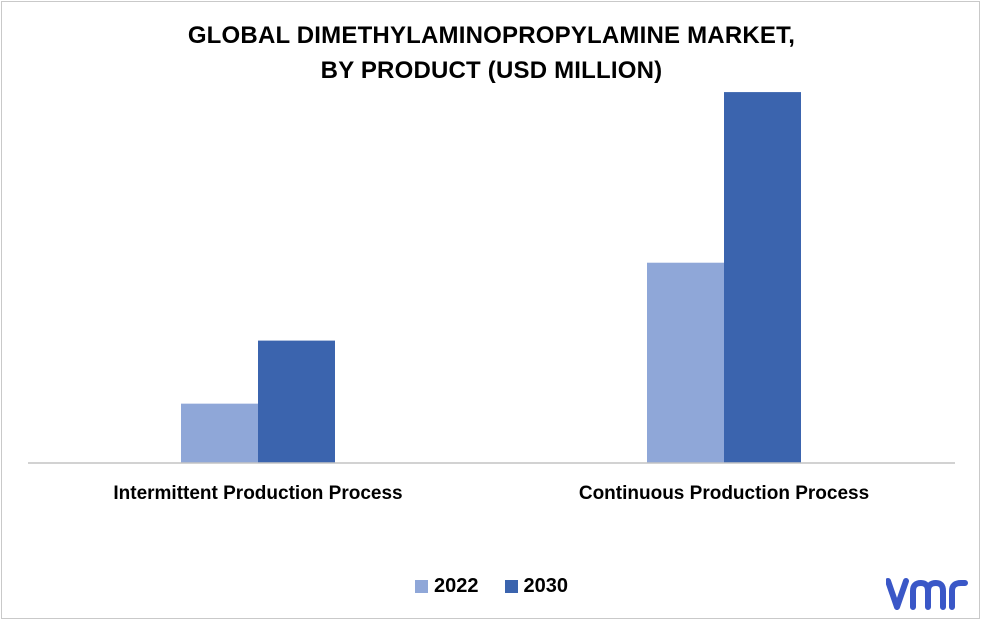 This screenshot has height=622, width=983. Describe the element at coordinates (762, 277) in the screenshot. I see `bar-continuous-2030` at that location.